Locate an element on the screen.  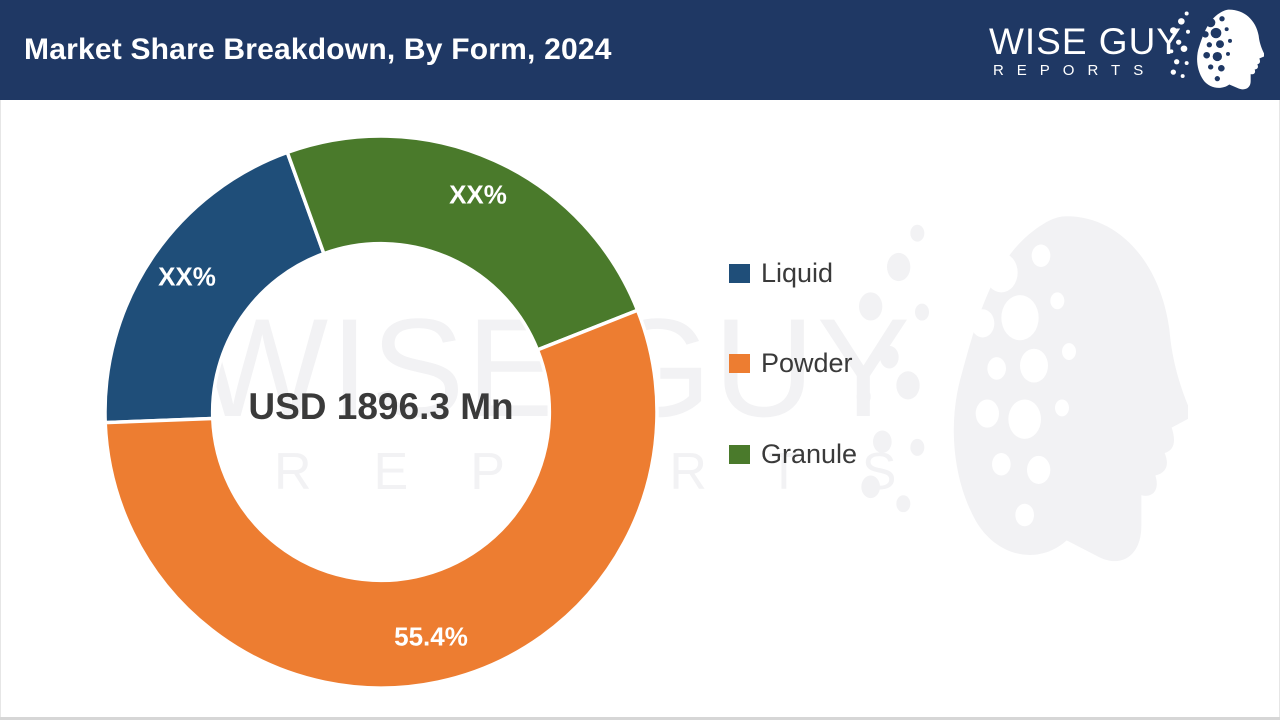
legend-item-liquid: Liquid is located at coordinates (781, 272).